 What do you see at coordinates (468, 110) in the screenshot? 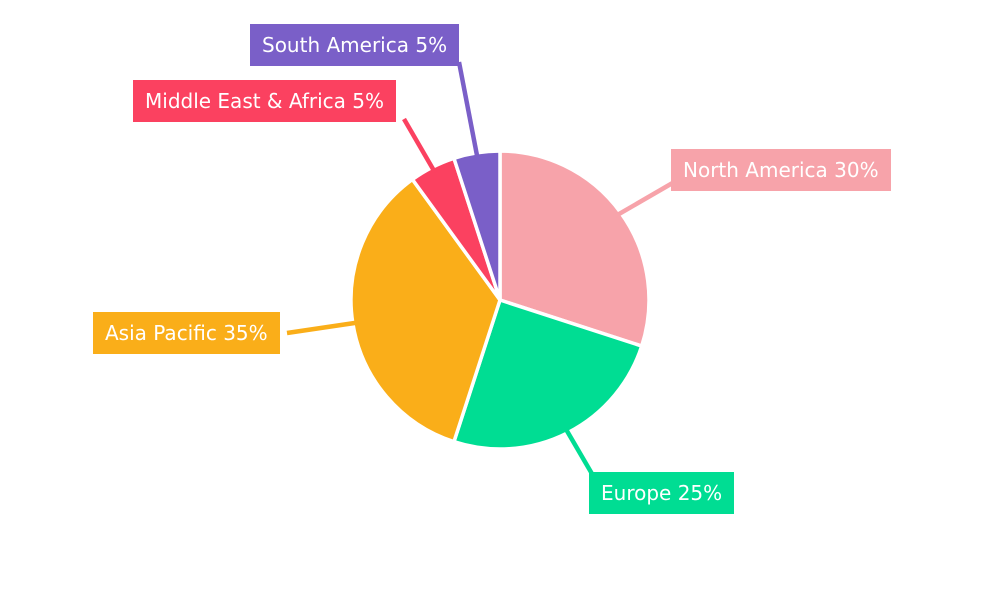
I see `callout-line-south-america` at bounding box center [468, 110].